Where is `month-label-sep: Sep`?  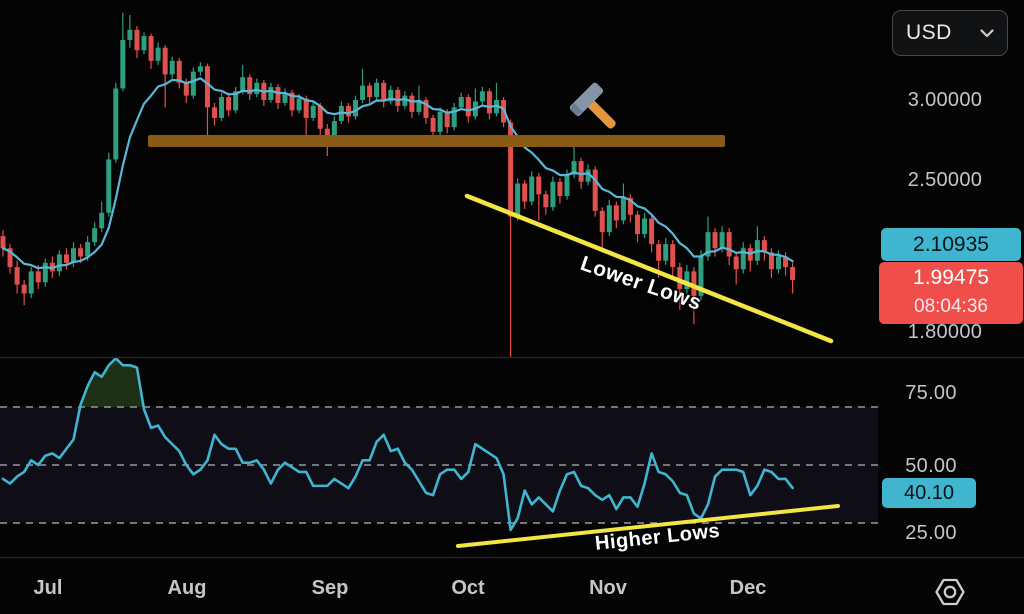
month-label-sep: Sep is located at coordinates (330, 588).